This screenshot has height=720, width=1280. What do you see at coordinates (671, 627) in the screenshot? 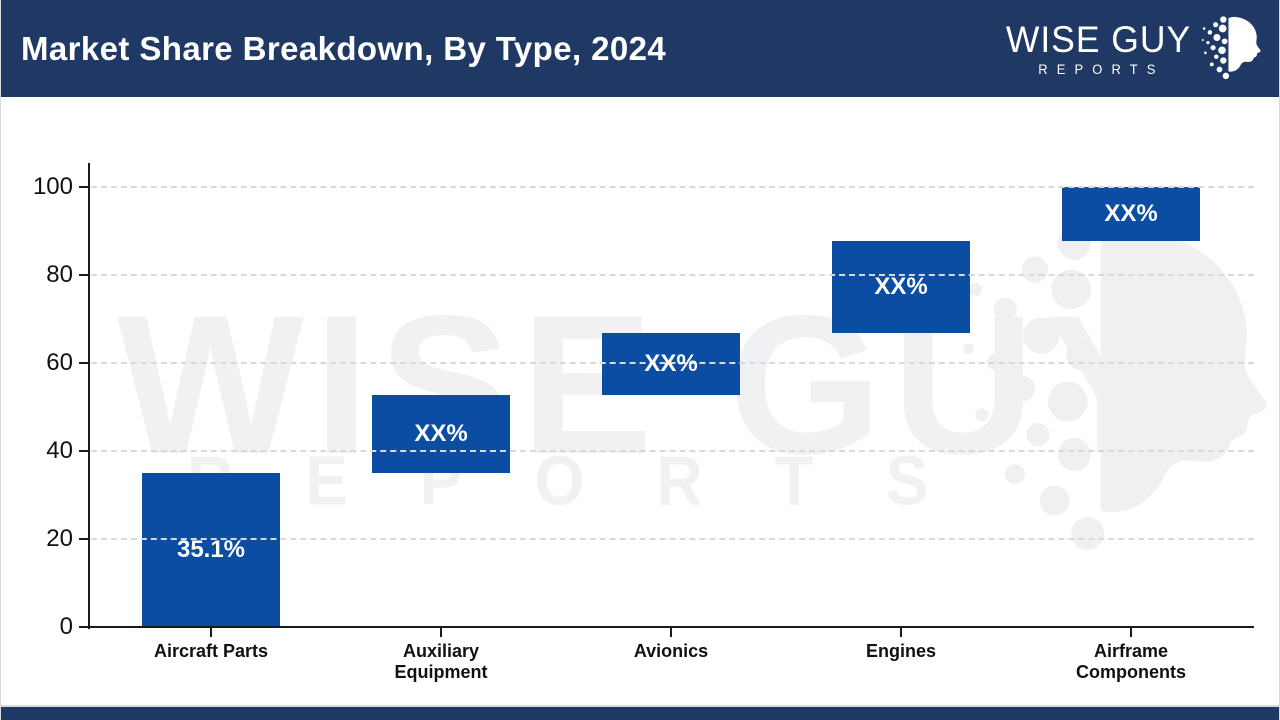
I see `x-axis-line` at bounding box center [671, 627].